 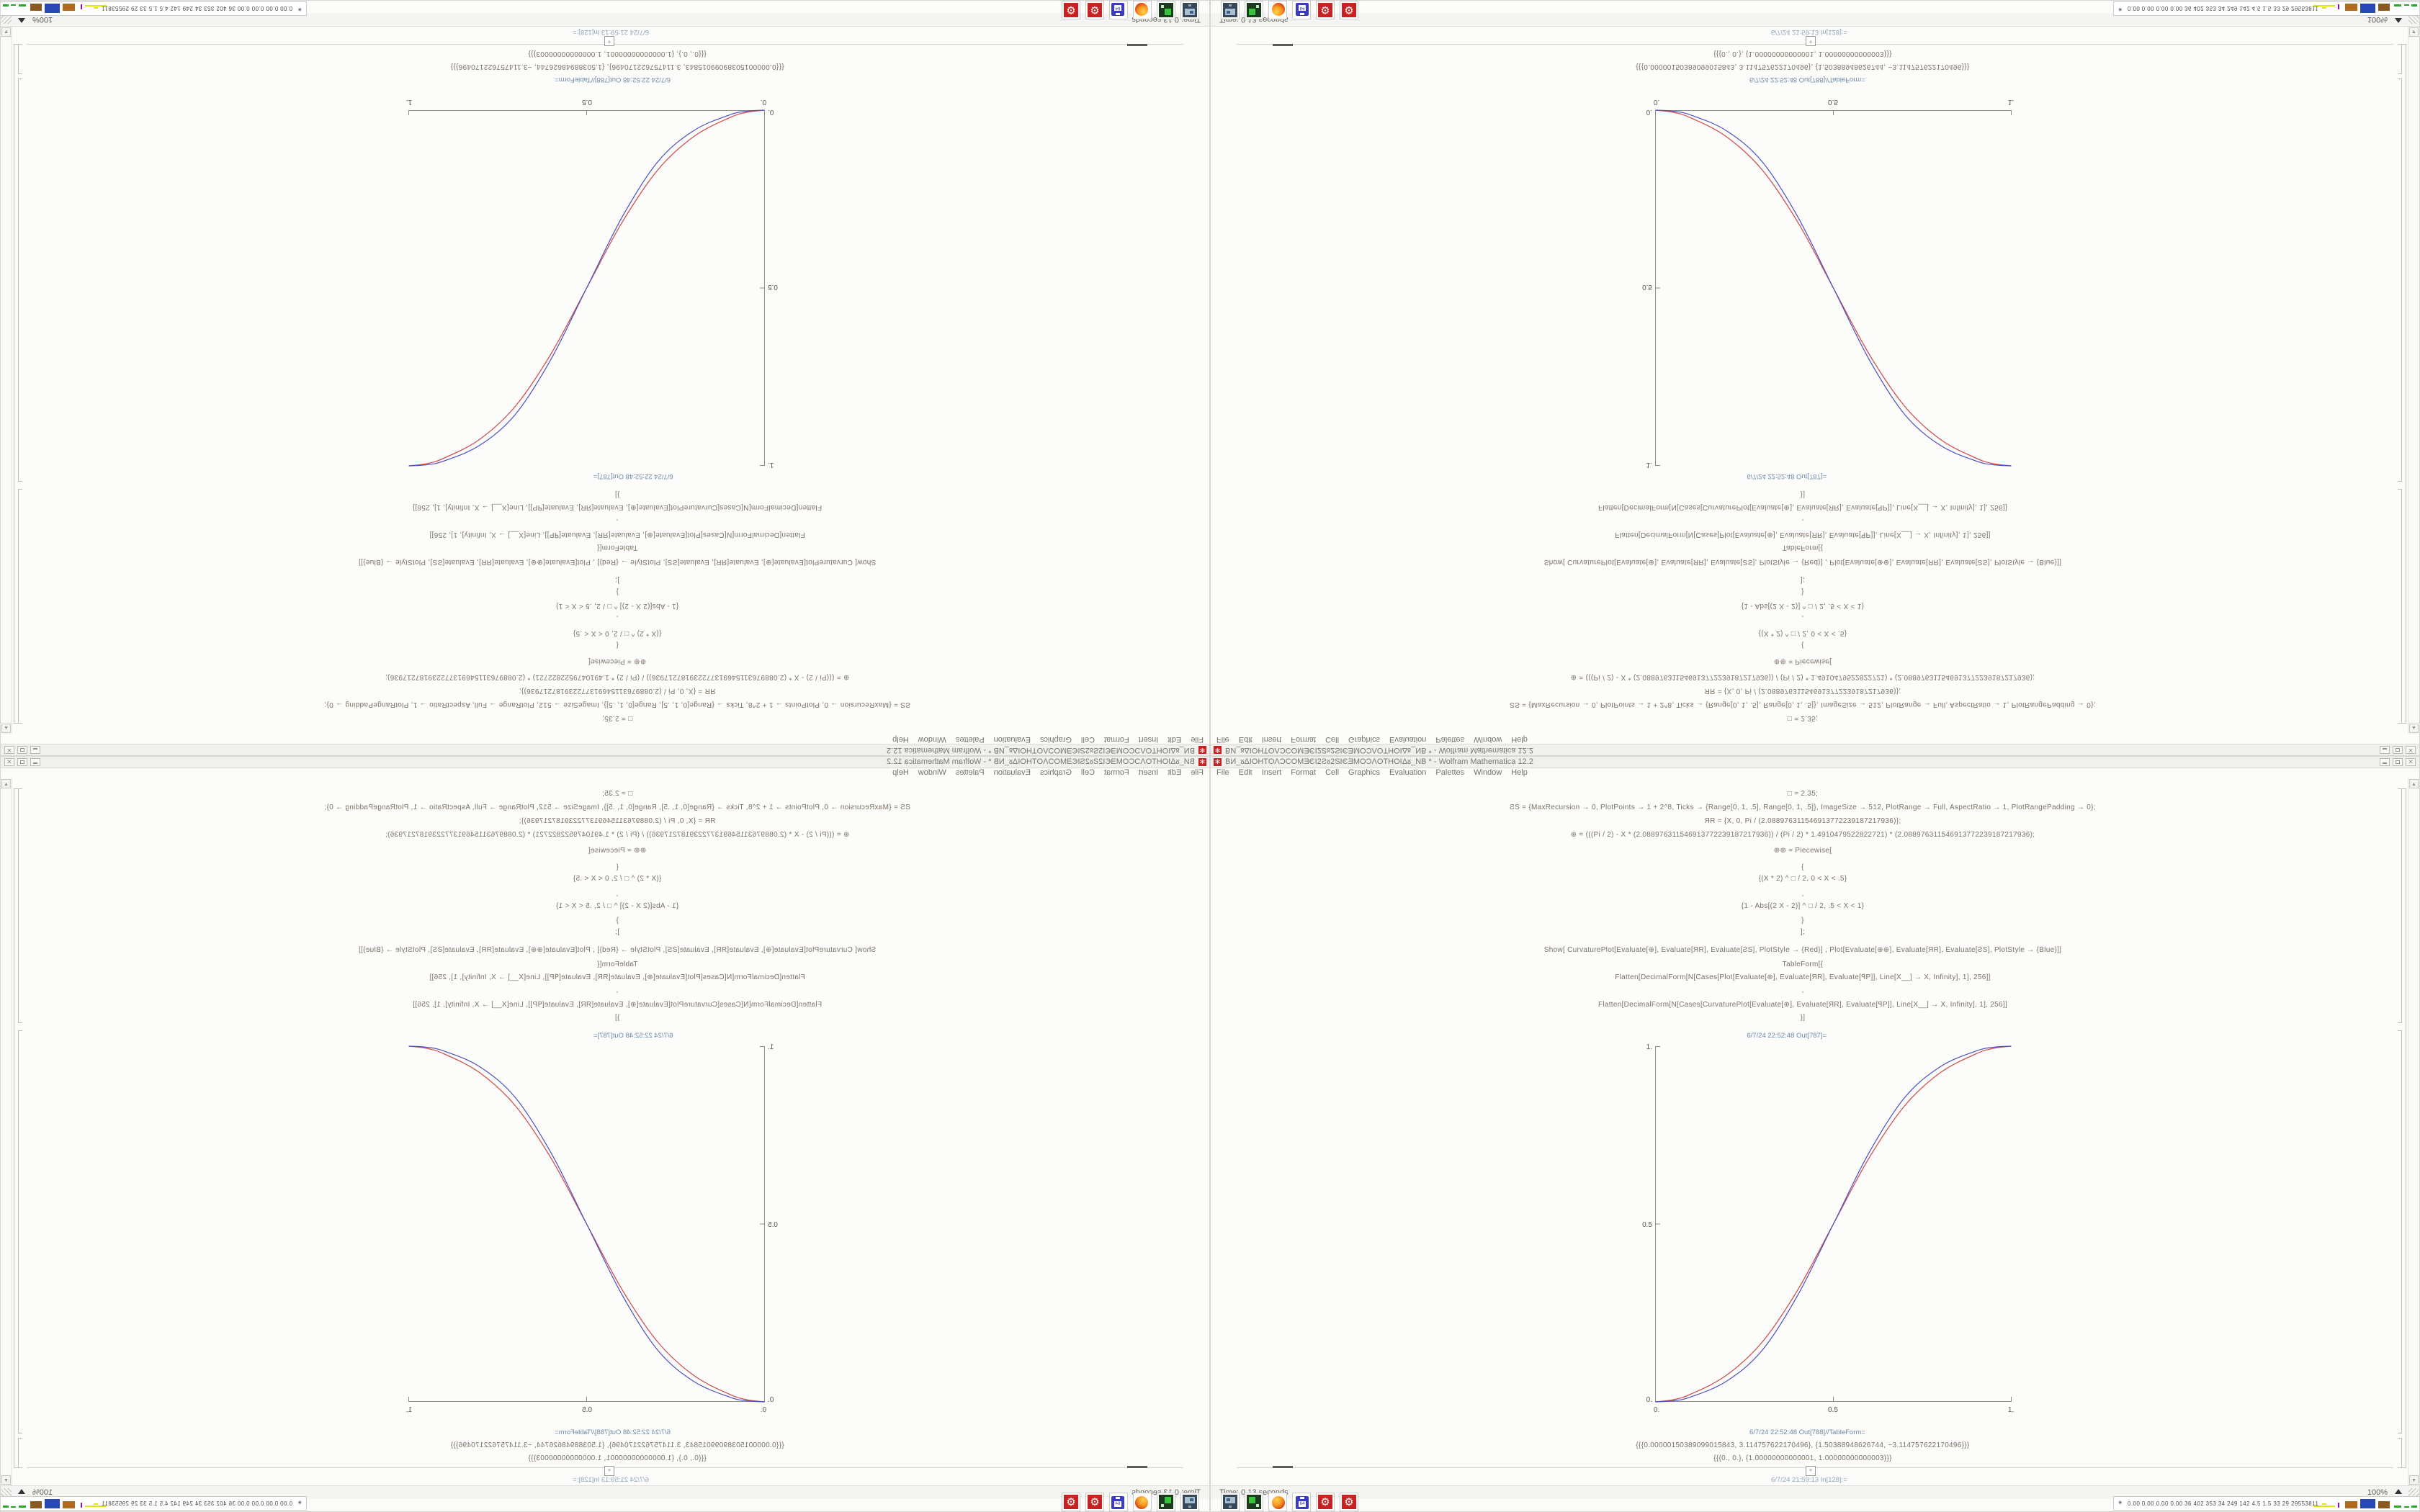 I want to click on menu-palettes: Palettes, so click(x=1450, y=739).